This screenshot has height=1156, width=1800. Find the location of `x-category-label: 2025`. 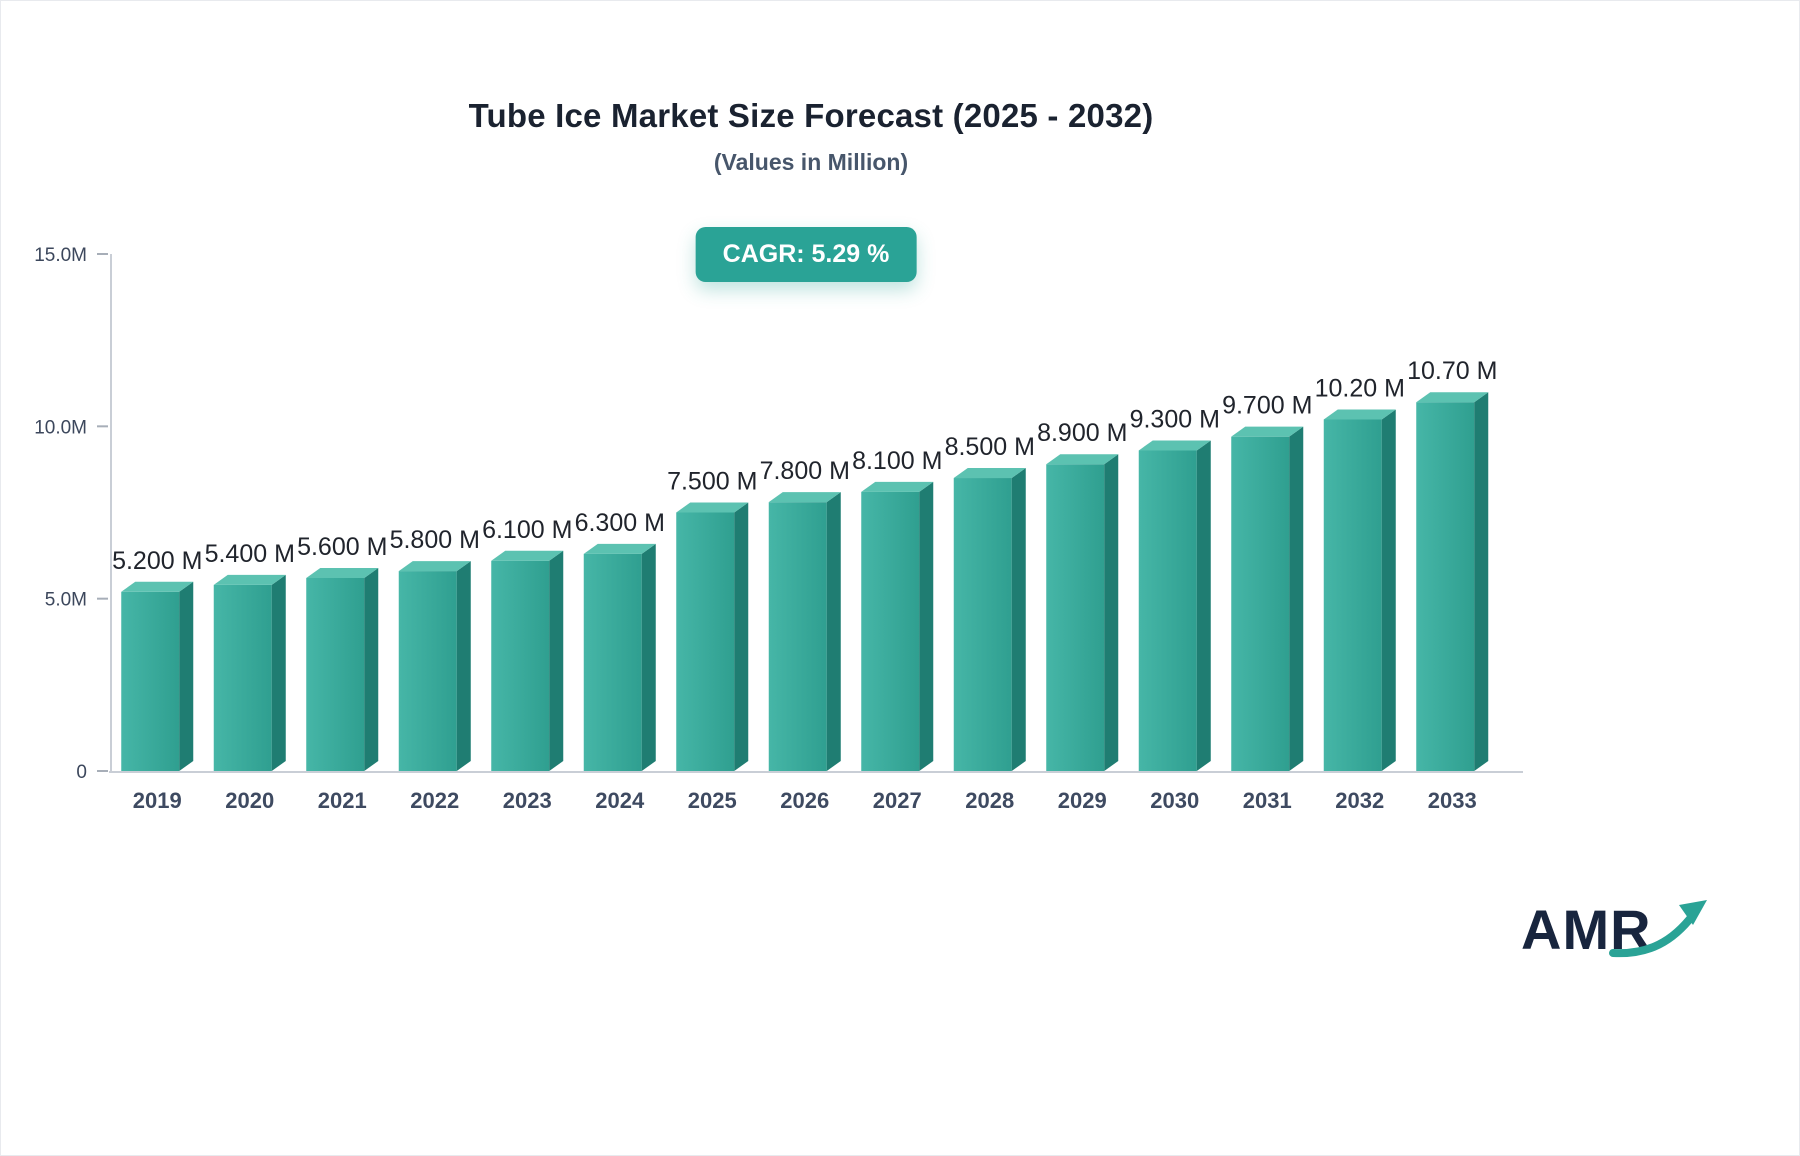

x-category-label: 2025 is located at coordinates (712, 800).